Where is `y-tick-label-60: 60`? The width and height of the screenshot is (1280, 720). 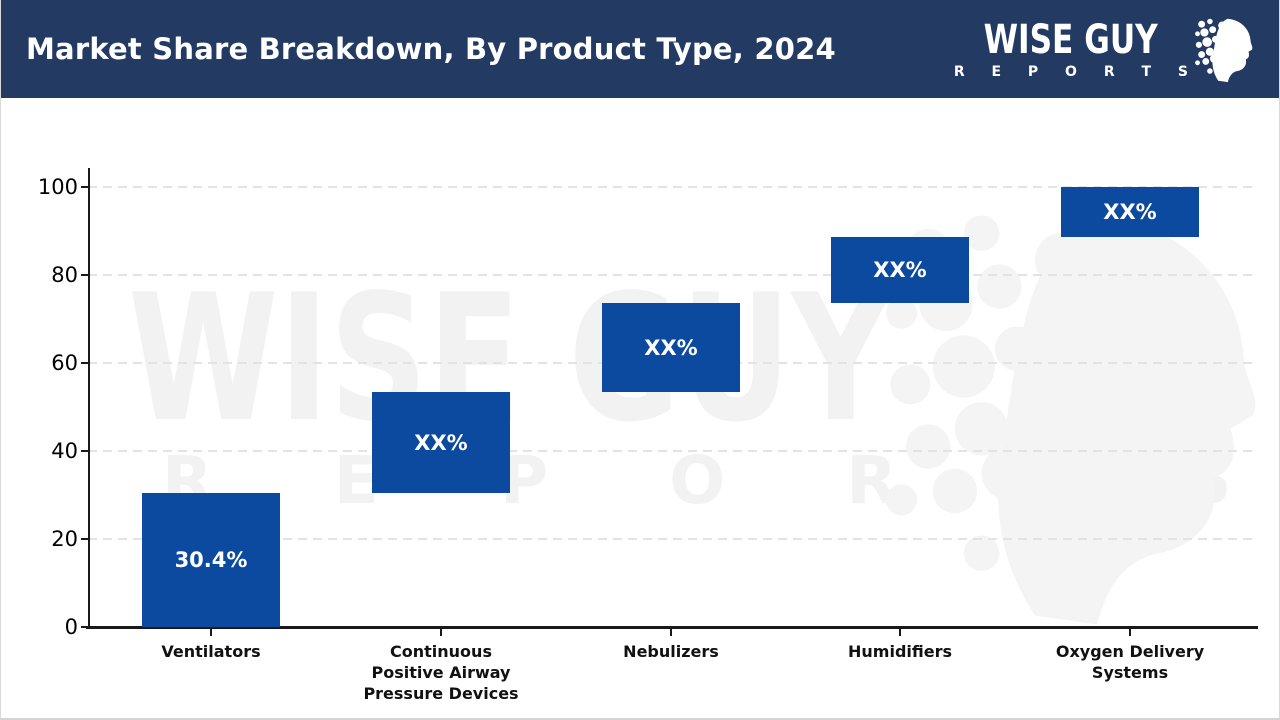 y-tick-label-60: 60 is located at coordinates (64, 363).